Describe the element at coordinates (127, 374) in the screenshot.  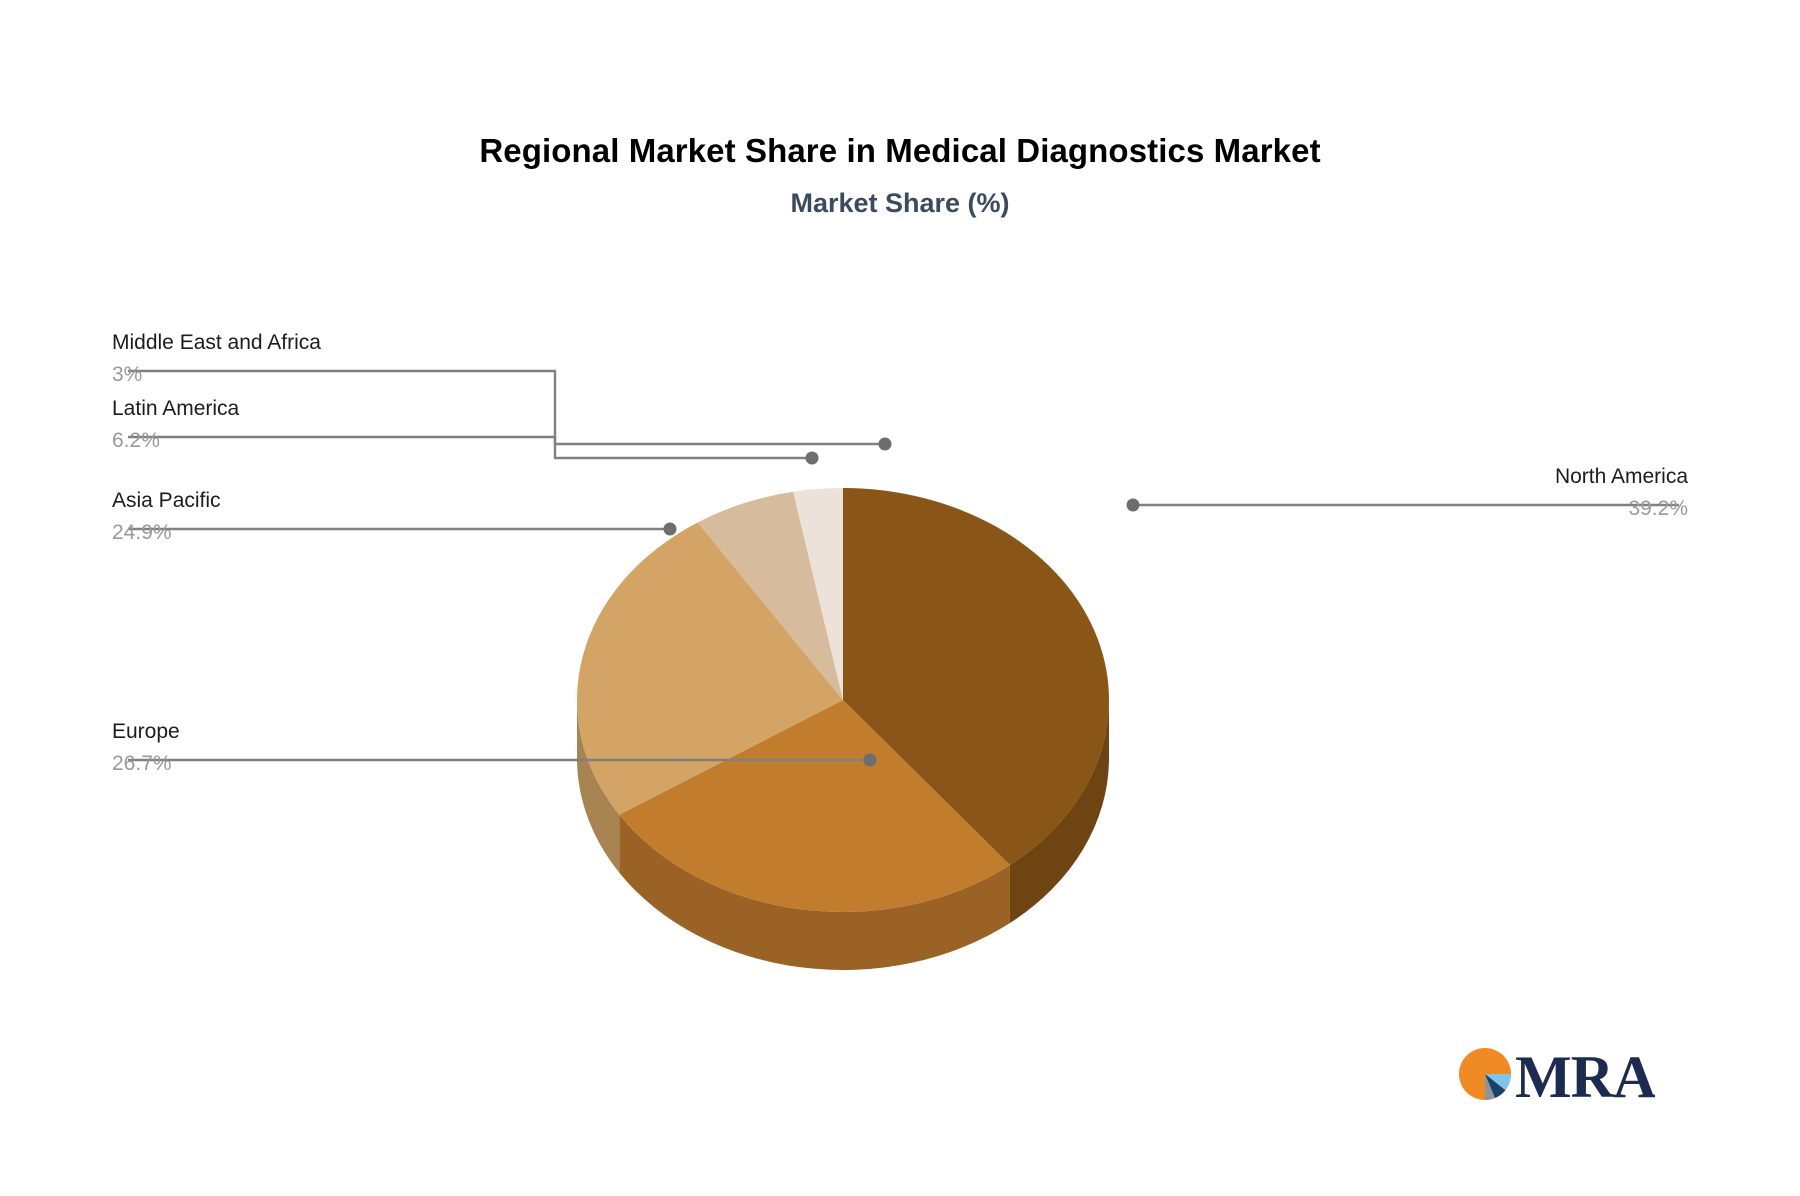
I see `callout-value-middle-east-and-africa: 3%` at that location.